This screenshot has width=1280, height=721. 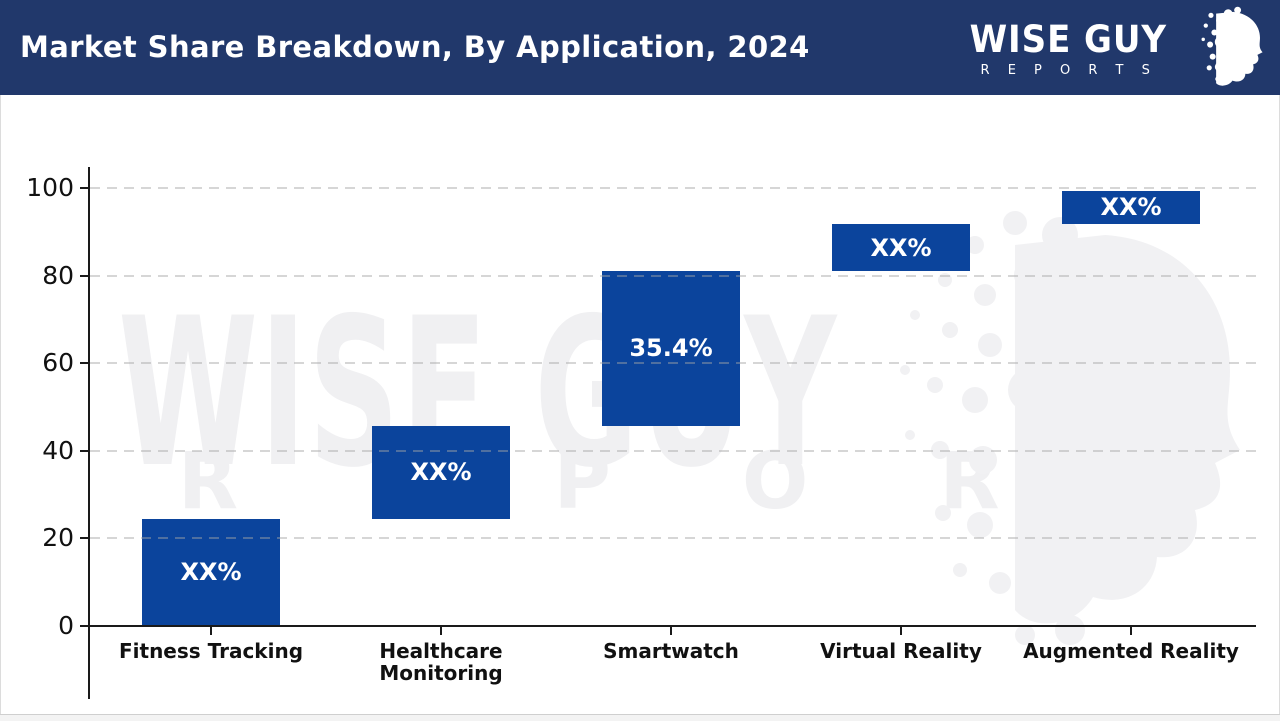 What do you see at coordinates (673, 188) in the screenshot?
I see `gridline-y100` at bounding box center [673, 188].